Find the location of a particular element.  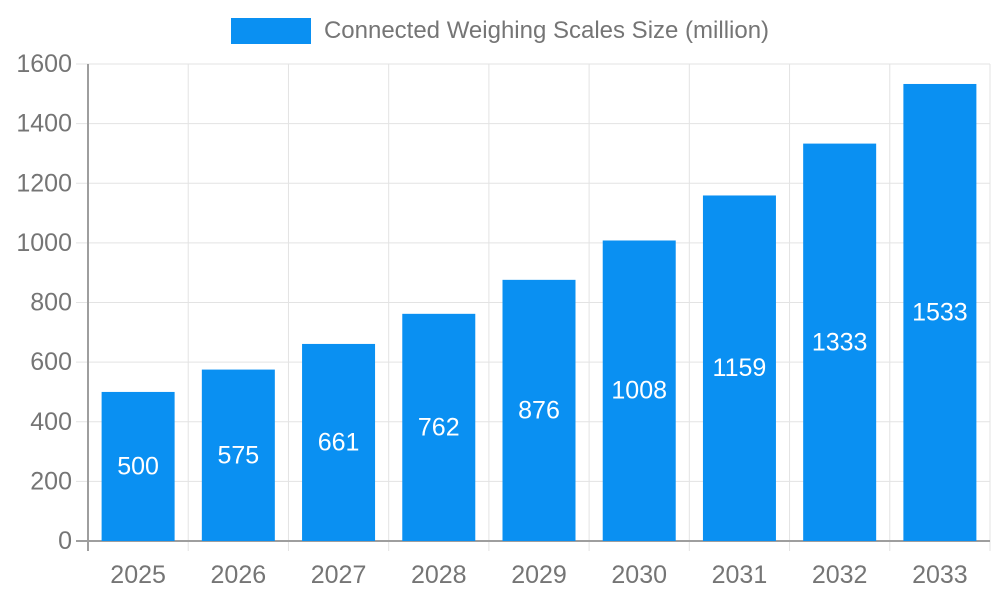

y-tick-label: 0 is located at coordinates (65, 541).